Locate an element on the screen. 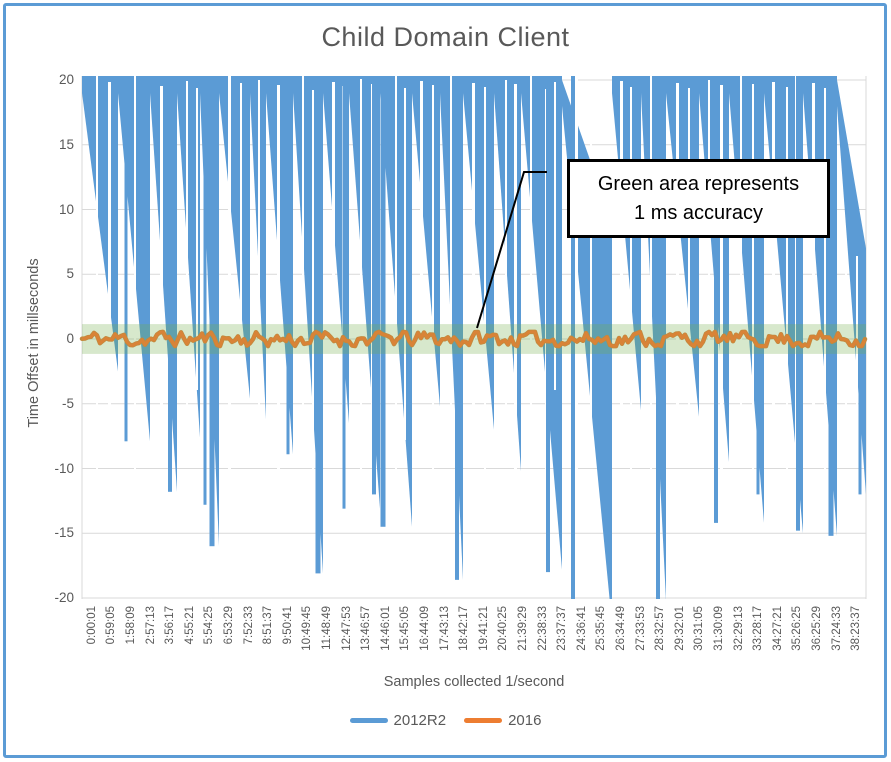  y-tick-label: -15 is located at coordinates (64, 533).